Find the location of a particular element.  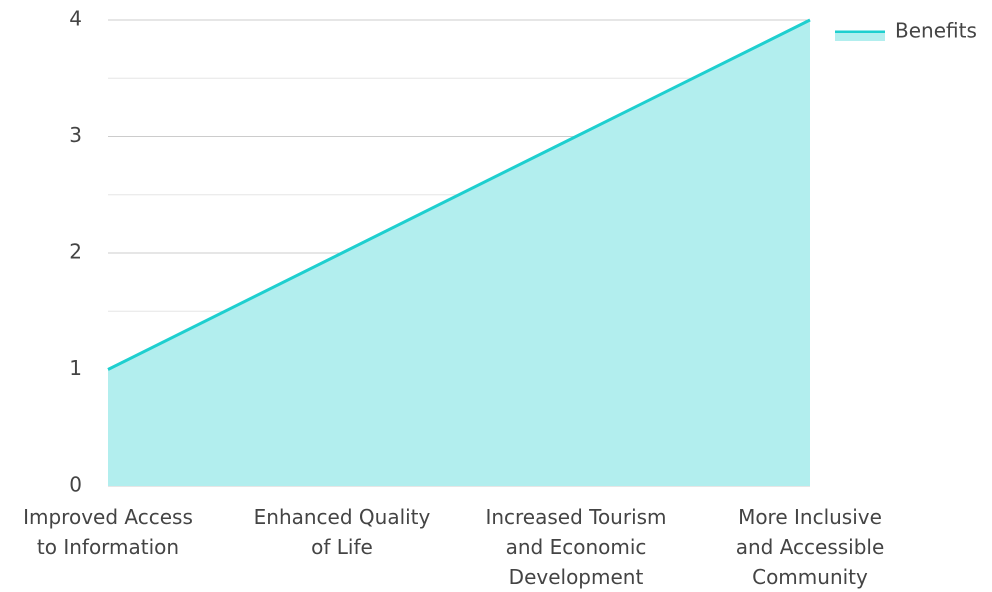

x-tick-label: Improved Access to Information is located at coordinates (108, 532).